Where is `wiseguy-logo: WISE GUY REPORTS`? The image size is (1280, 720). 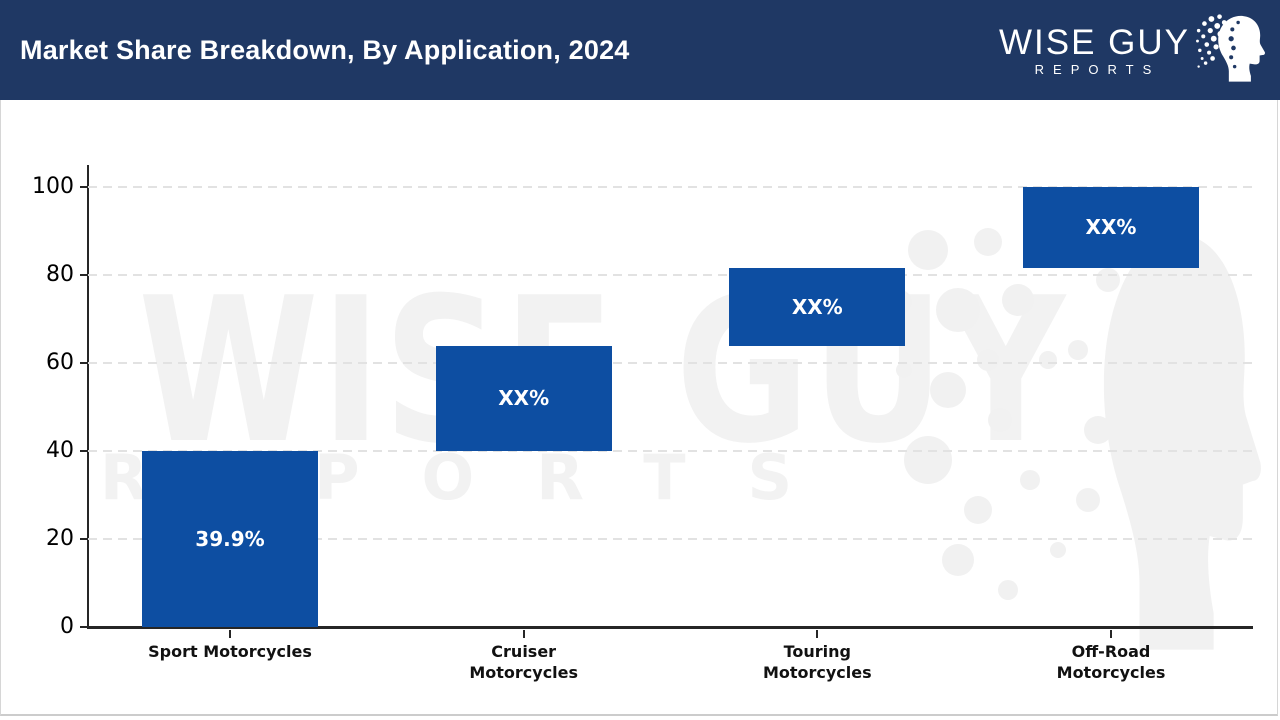
wiseguy-logo: WISE GUY REPORTS is located at coordinates (1132, 50).